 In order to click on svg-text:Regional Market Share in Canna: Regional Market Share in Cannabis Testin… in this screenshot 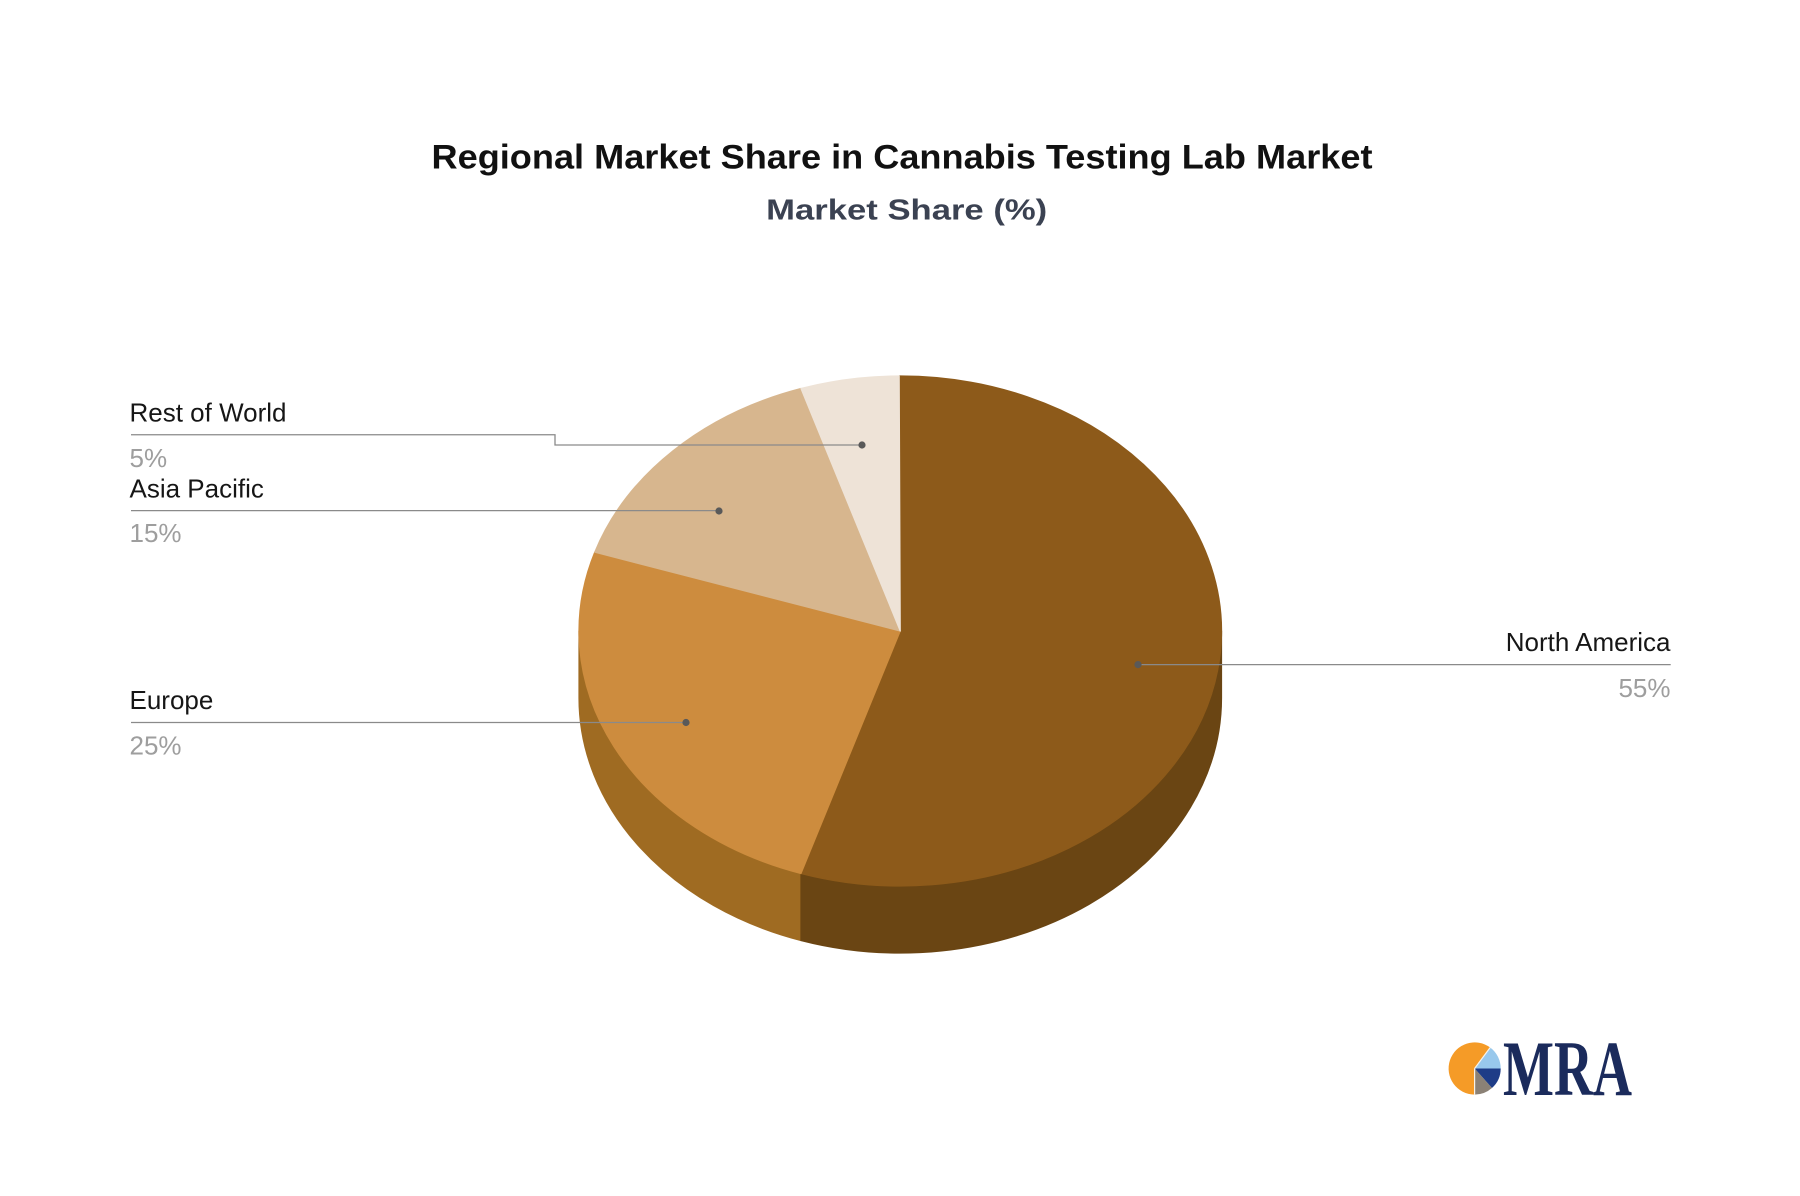, I will do `click(902, 157)`.